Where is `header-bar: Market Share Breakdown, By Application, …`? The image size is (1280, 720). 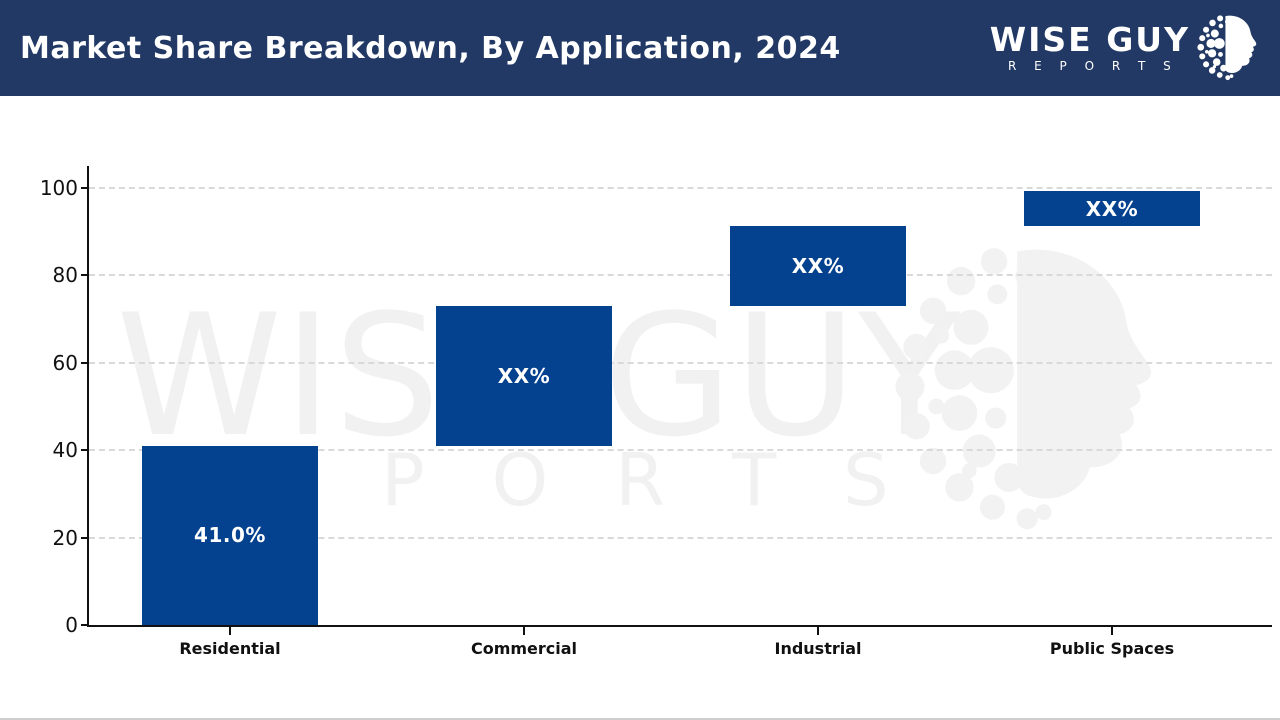 header-bar: Market Share Breakdown, By Application, … is located at coordinates (640, 48).